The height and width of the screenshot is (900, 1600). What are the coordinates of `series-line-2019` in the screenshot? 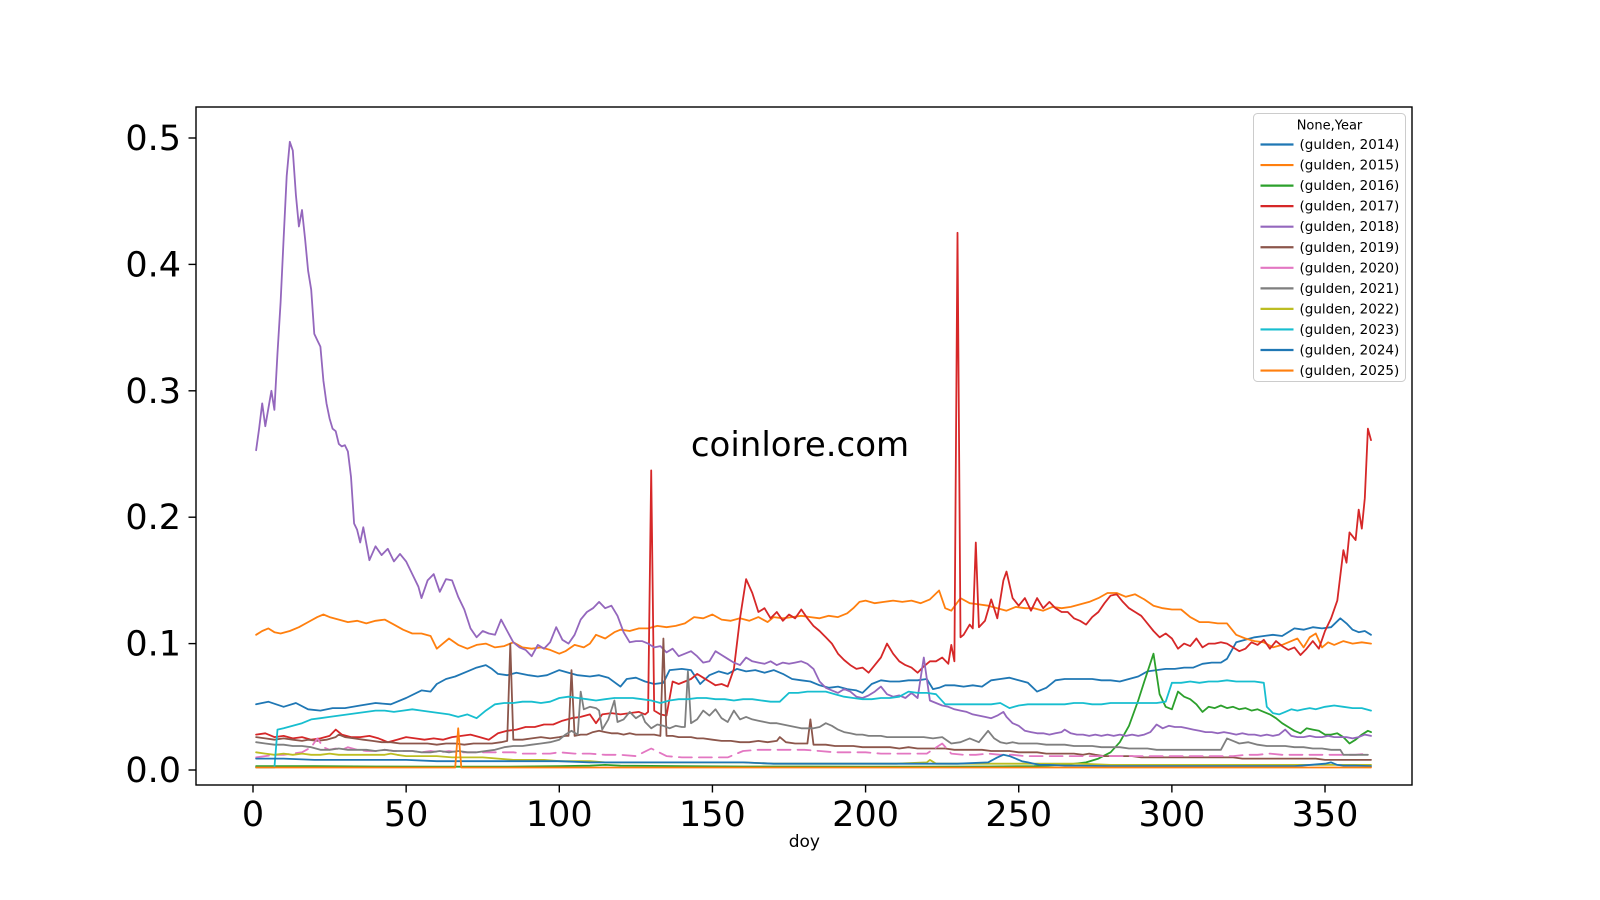 It's located at (813, 699).